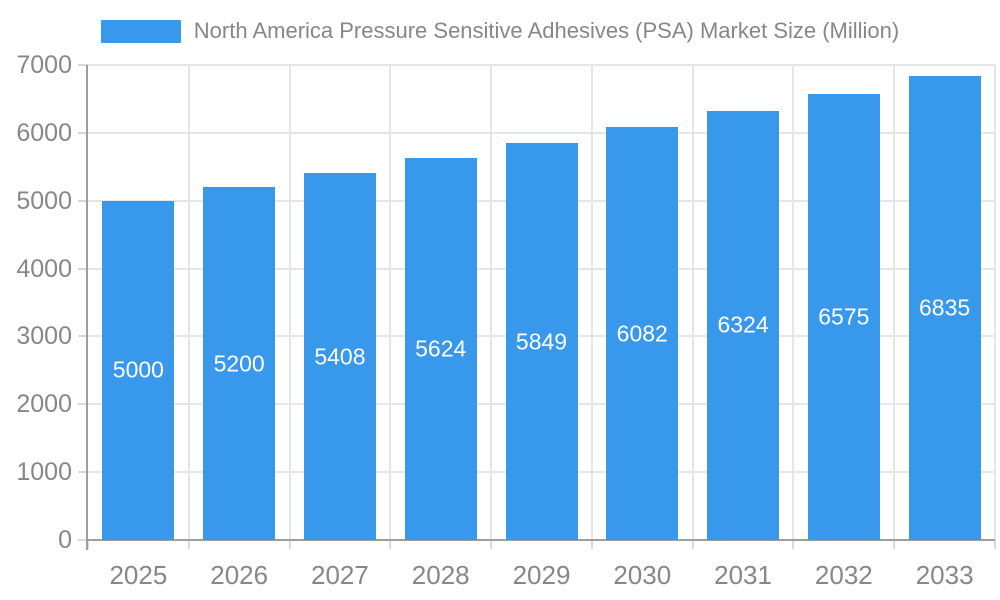 The height and width of the screenshot is (600, 1000). Describe the element at coordinates (65, 540) in the screenshot. I see `y-axis-label: 0` at that location.